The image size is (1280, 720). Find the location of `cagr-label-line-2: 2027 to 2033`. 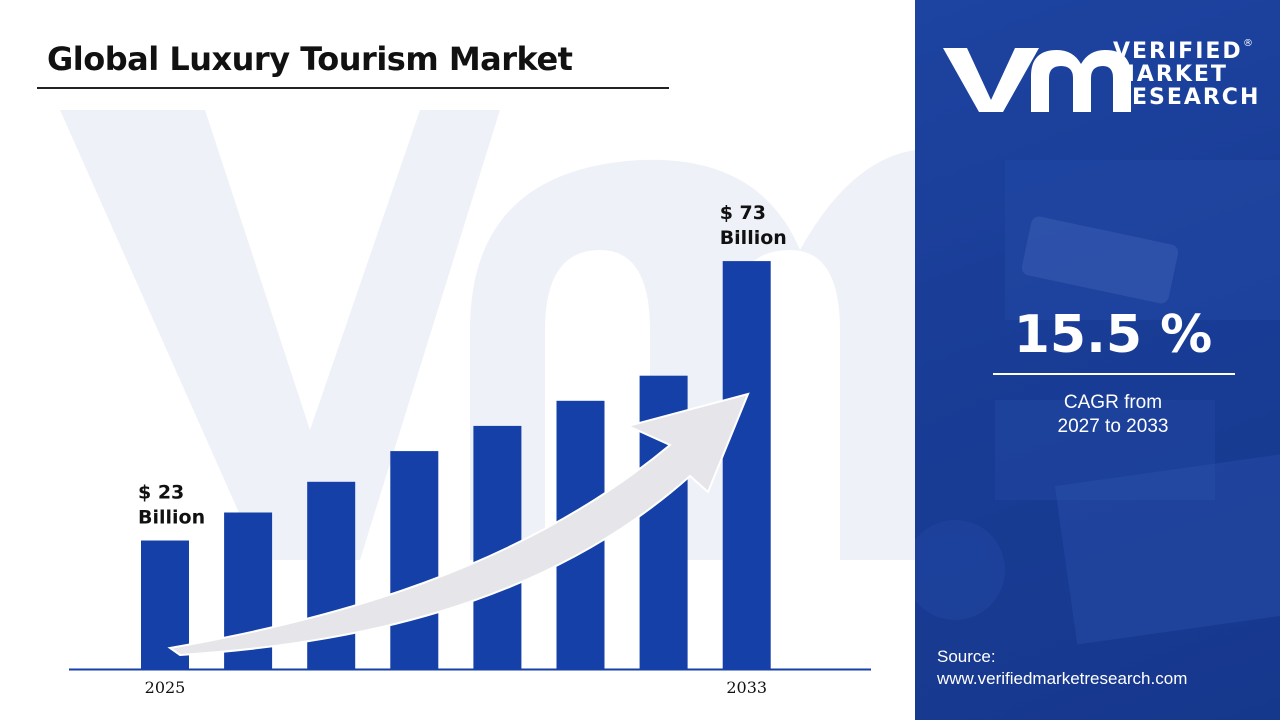

cagr-label-line-2: 2027 to 2033 is located at coordinates (1113, 426).